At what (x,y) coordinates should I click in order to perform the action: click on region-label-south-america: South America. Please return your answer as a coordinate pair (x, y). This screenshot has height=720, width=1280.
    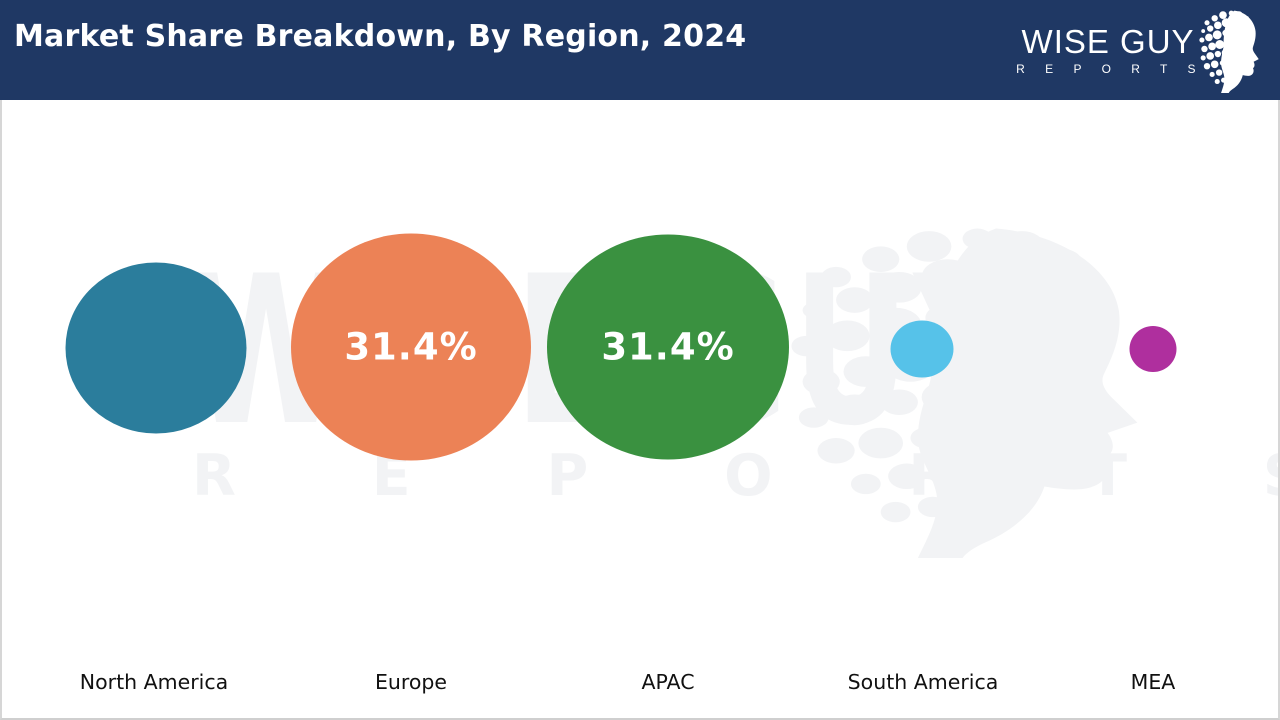
    Looking at the image, I should click on (923, 682).